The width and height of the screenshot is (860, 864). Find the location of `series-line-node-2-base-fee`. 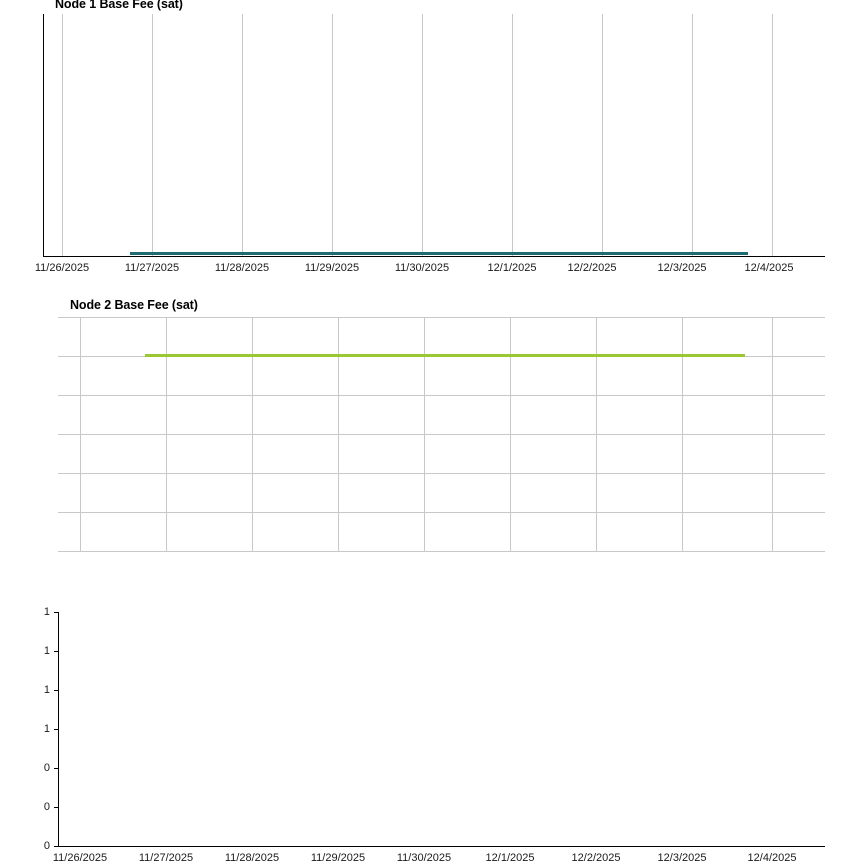

series-line-node-2-base-fee is located at coordinates (445, 355).